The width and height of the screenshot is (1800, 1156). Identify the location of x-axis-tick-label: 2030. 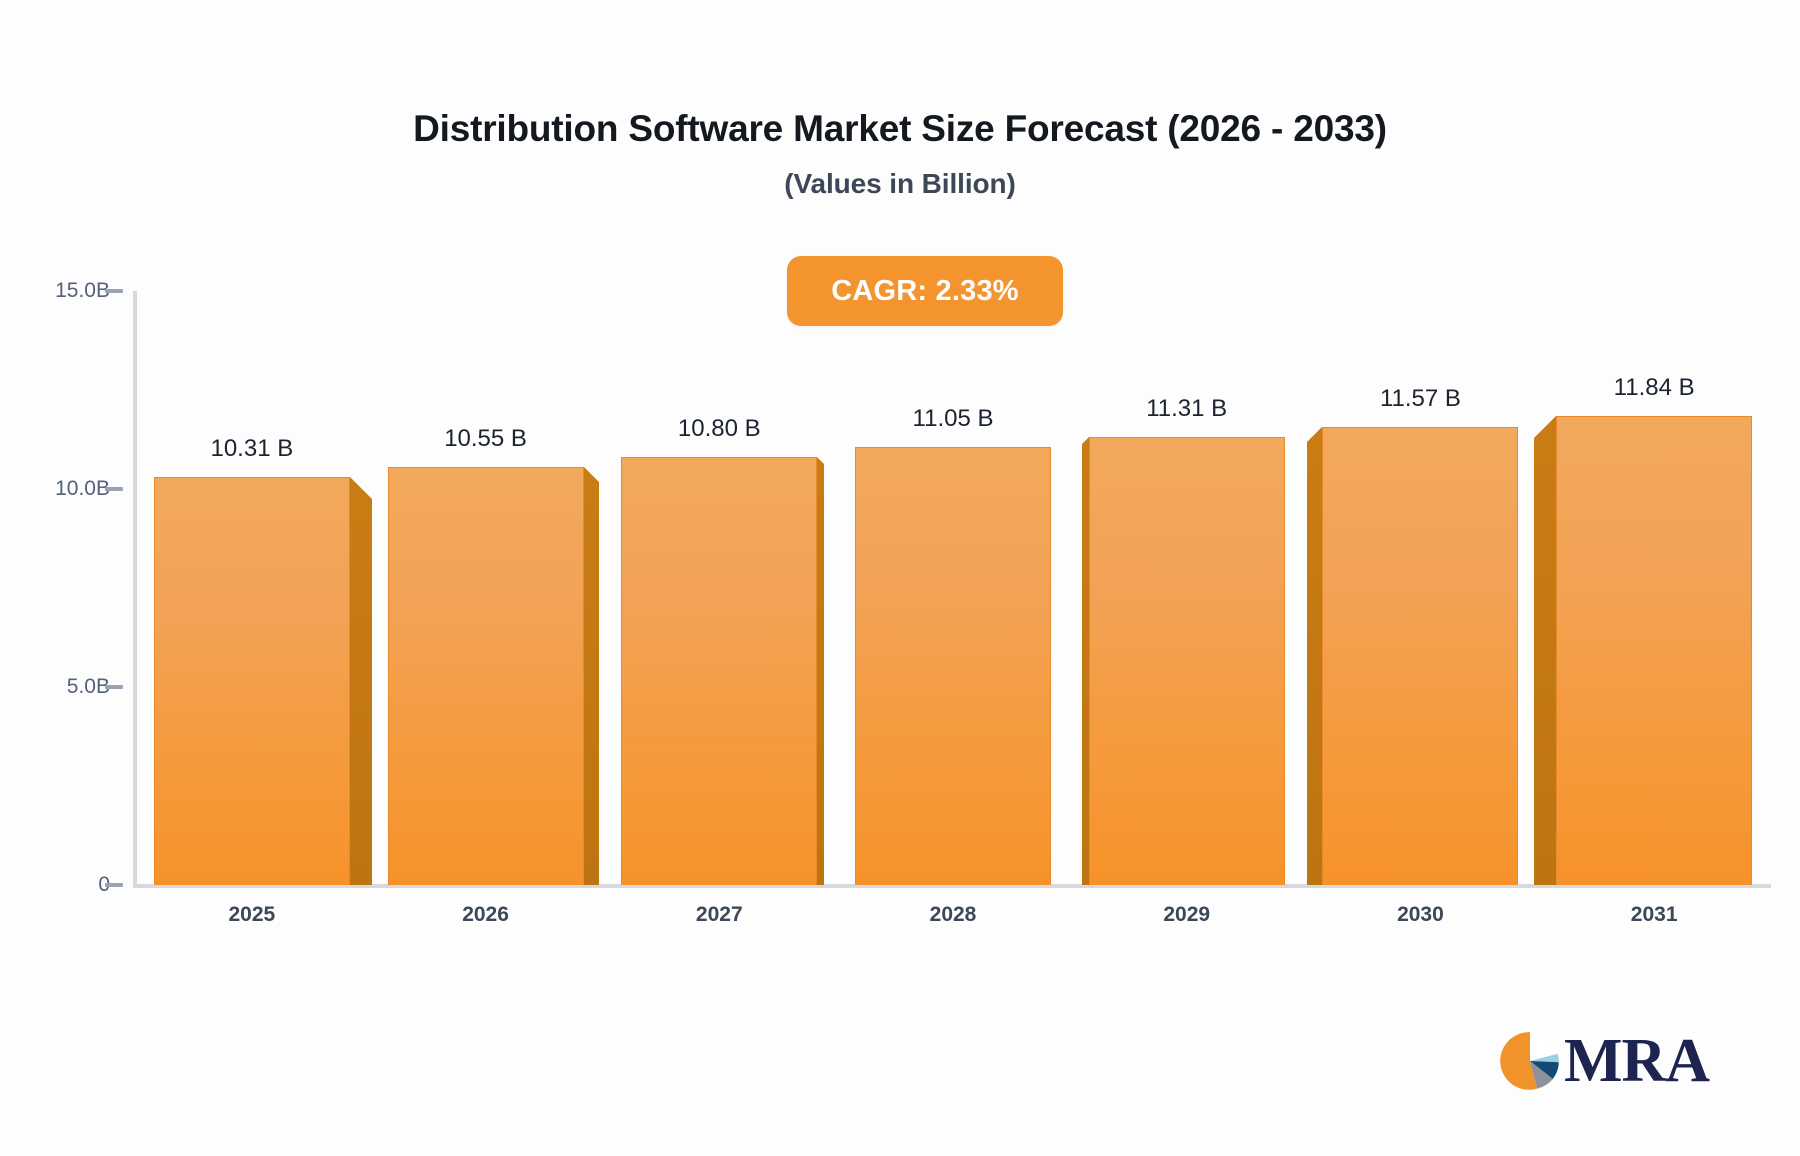
(1420, 914).